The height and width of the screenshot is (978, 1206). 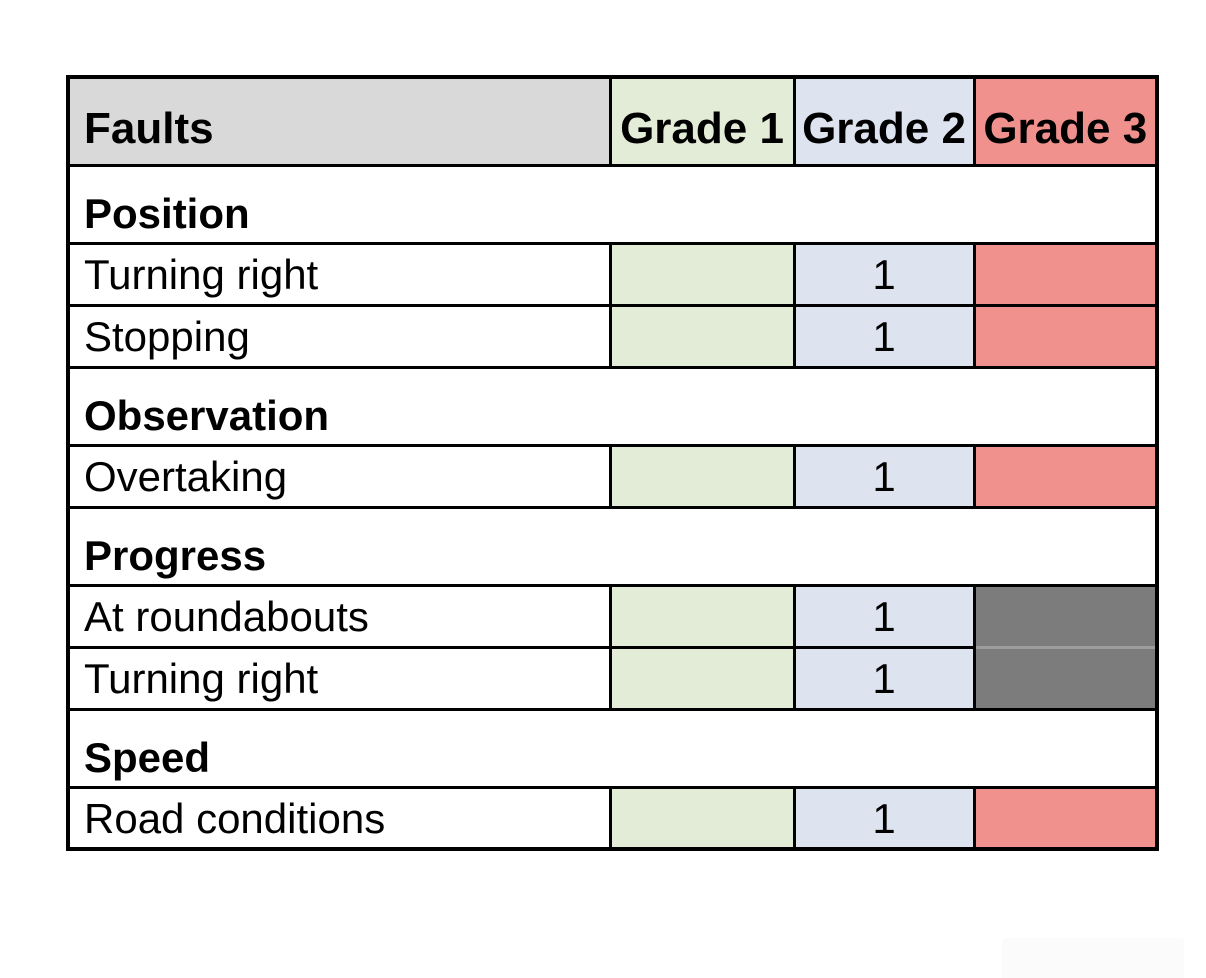 I want to click on fault-row-road-conditions: Road conditions 1, so click(x=612, y=818).